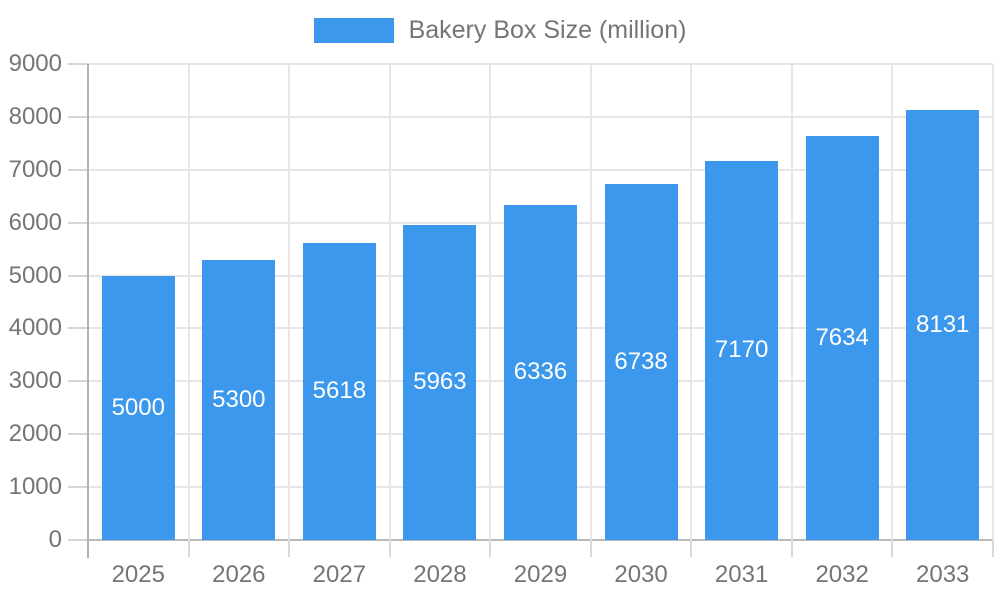  I want to click on bar-2025: 5000, so click(138, 407).